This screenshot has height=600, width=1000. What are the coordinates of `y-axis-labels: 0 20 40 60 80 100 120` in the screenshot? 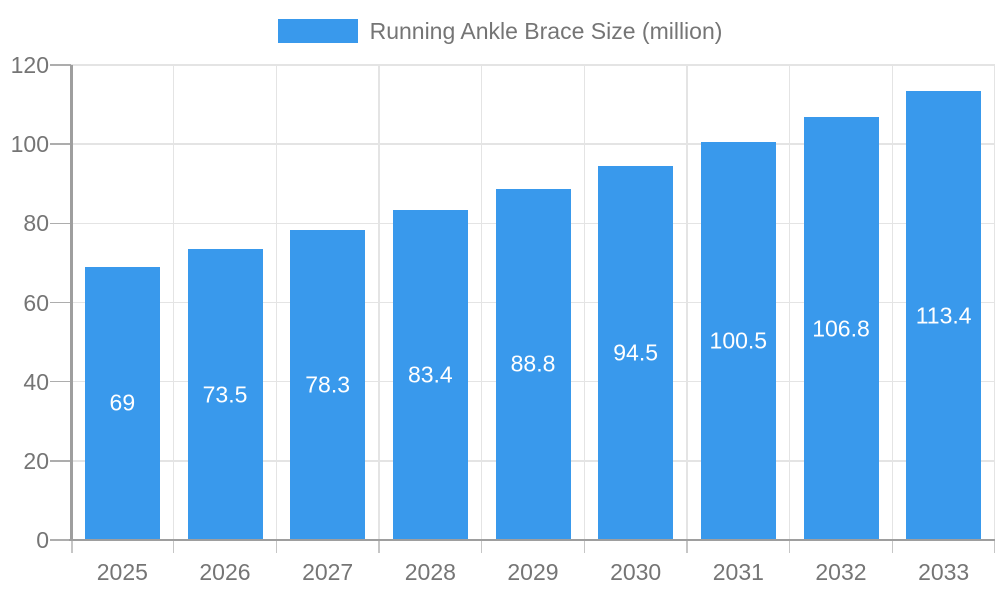 It's located at (24, 300).